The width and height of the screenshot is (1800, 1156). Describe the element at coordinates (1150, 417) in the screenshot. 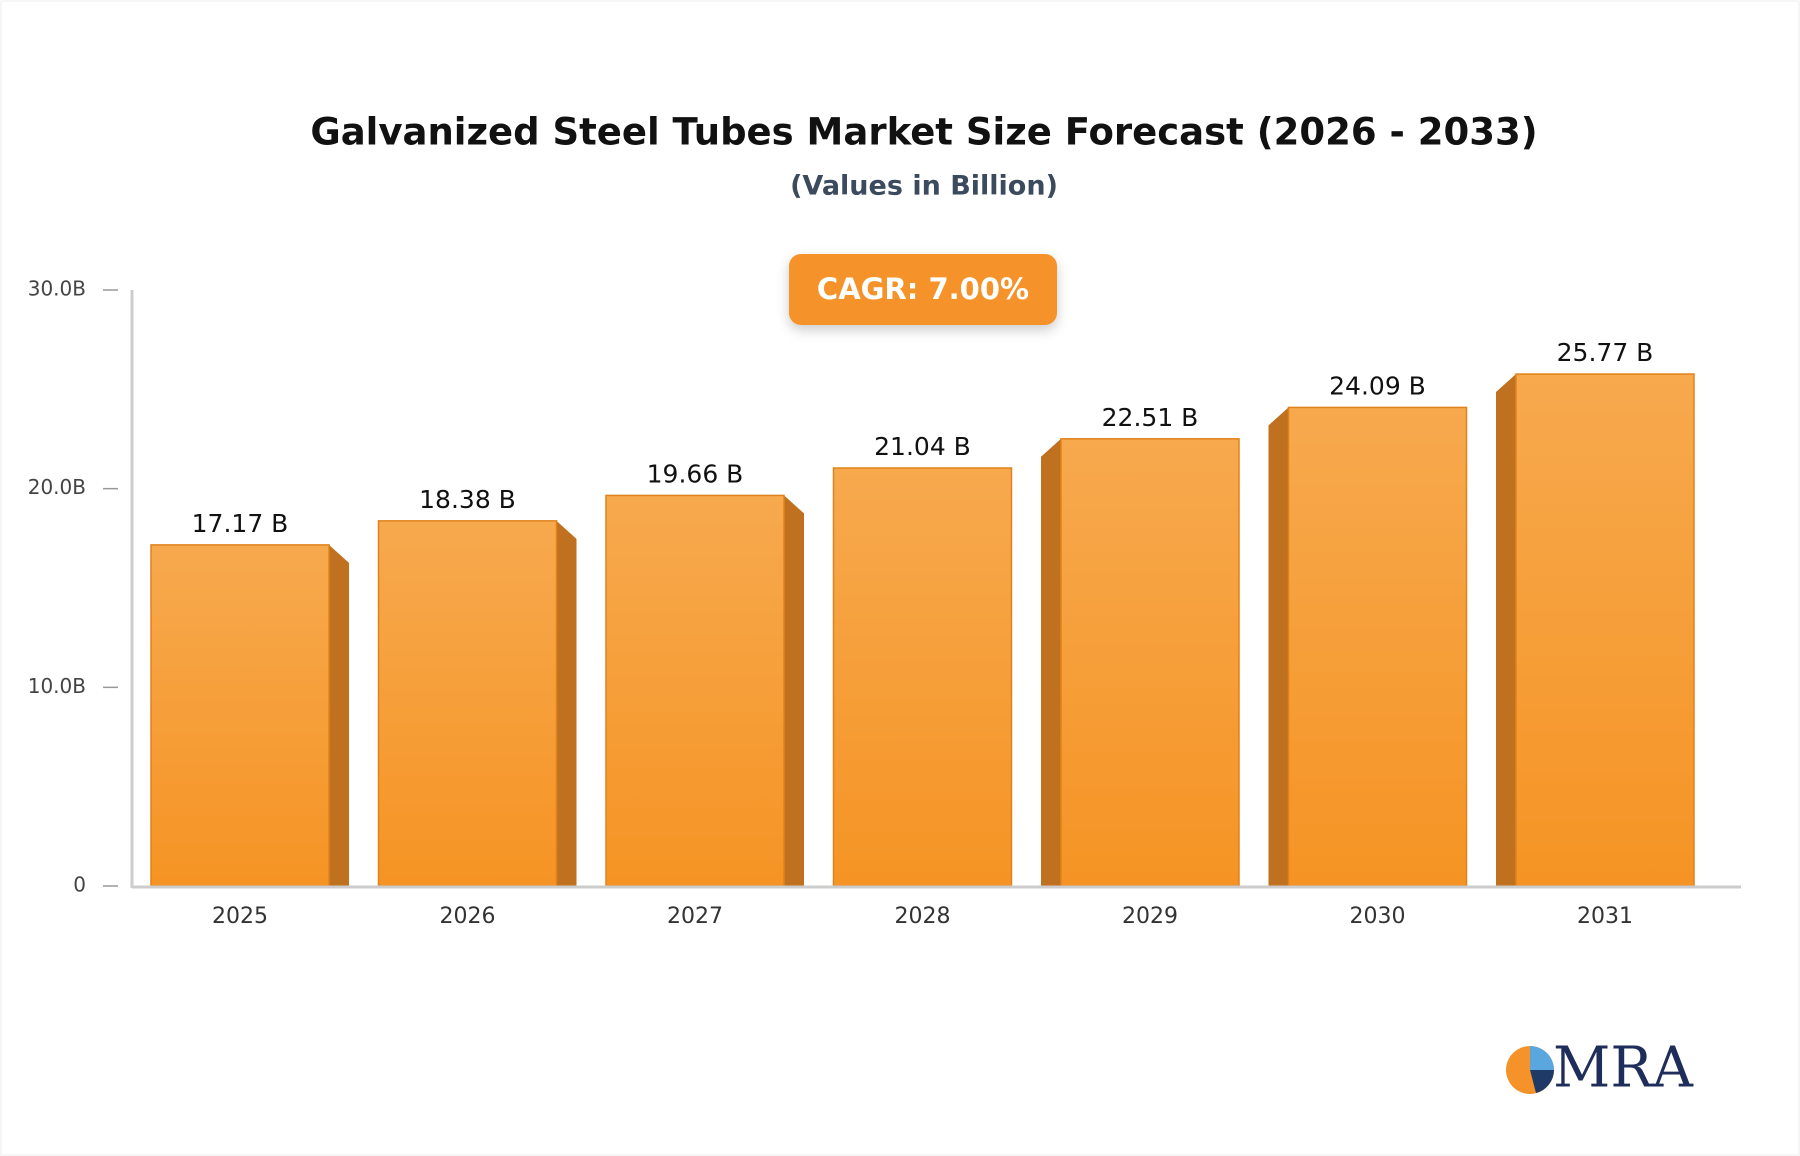

I see `value-label: 22.51 B` at that location.